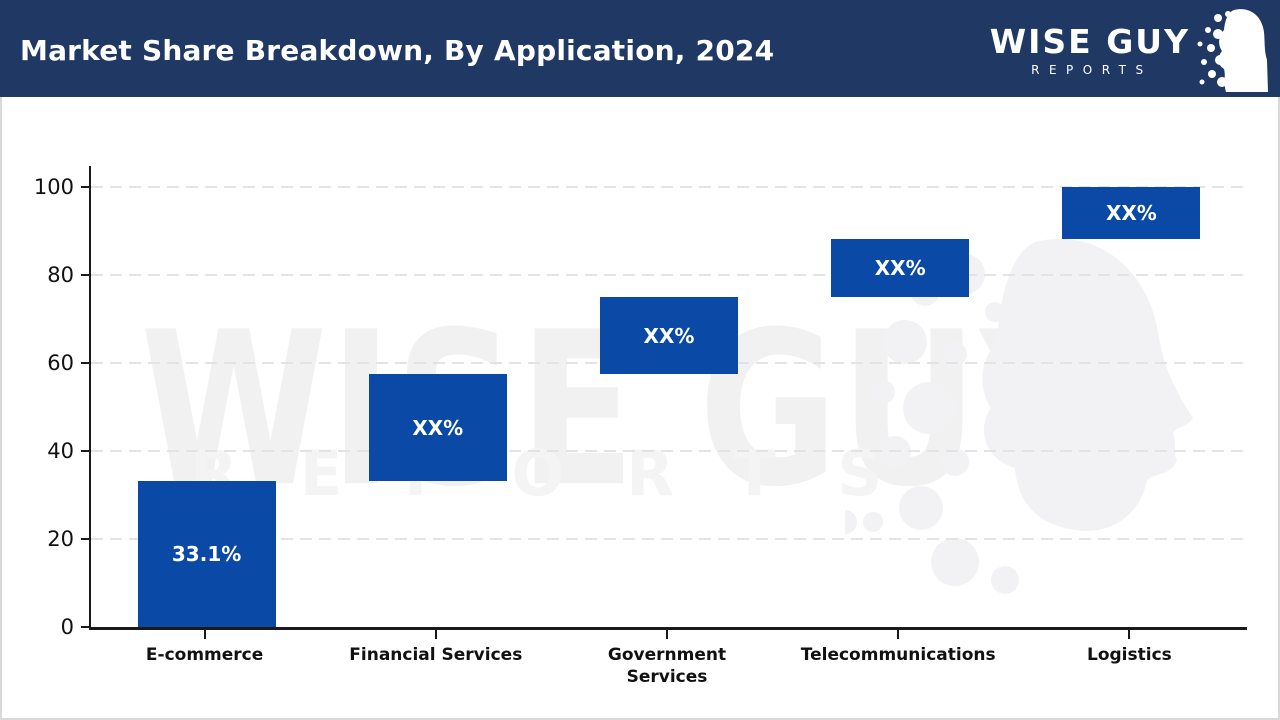 The height and width of the screenshot is (720, 1280). Describe the element at coordinates (53, 187) in the screenshot. I see `y-tick-label: 100` at that location.